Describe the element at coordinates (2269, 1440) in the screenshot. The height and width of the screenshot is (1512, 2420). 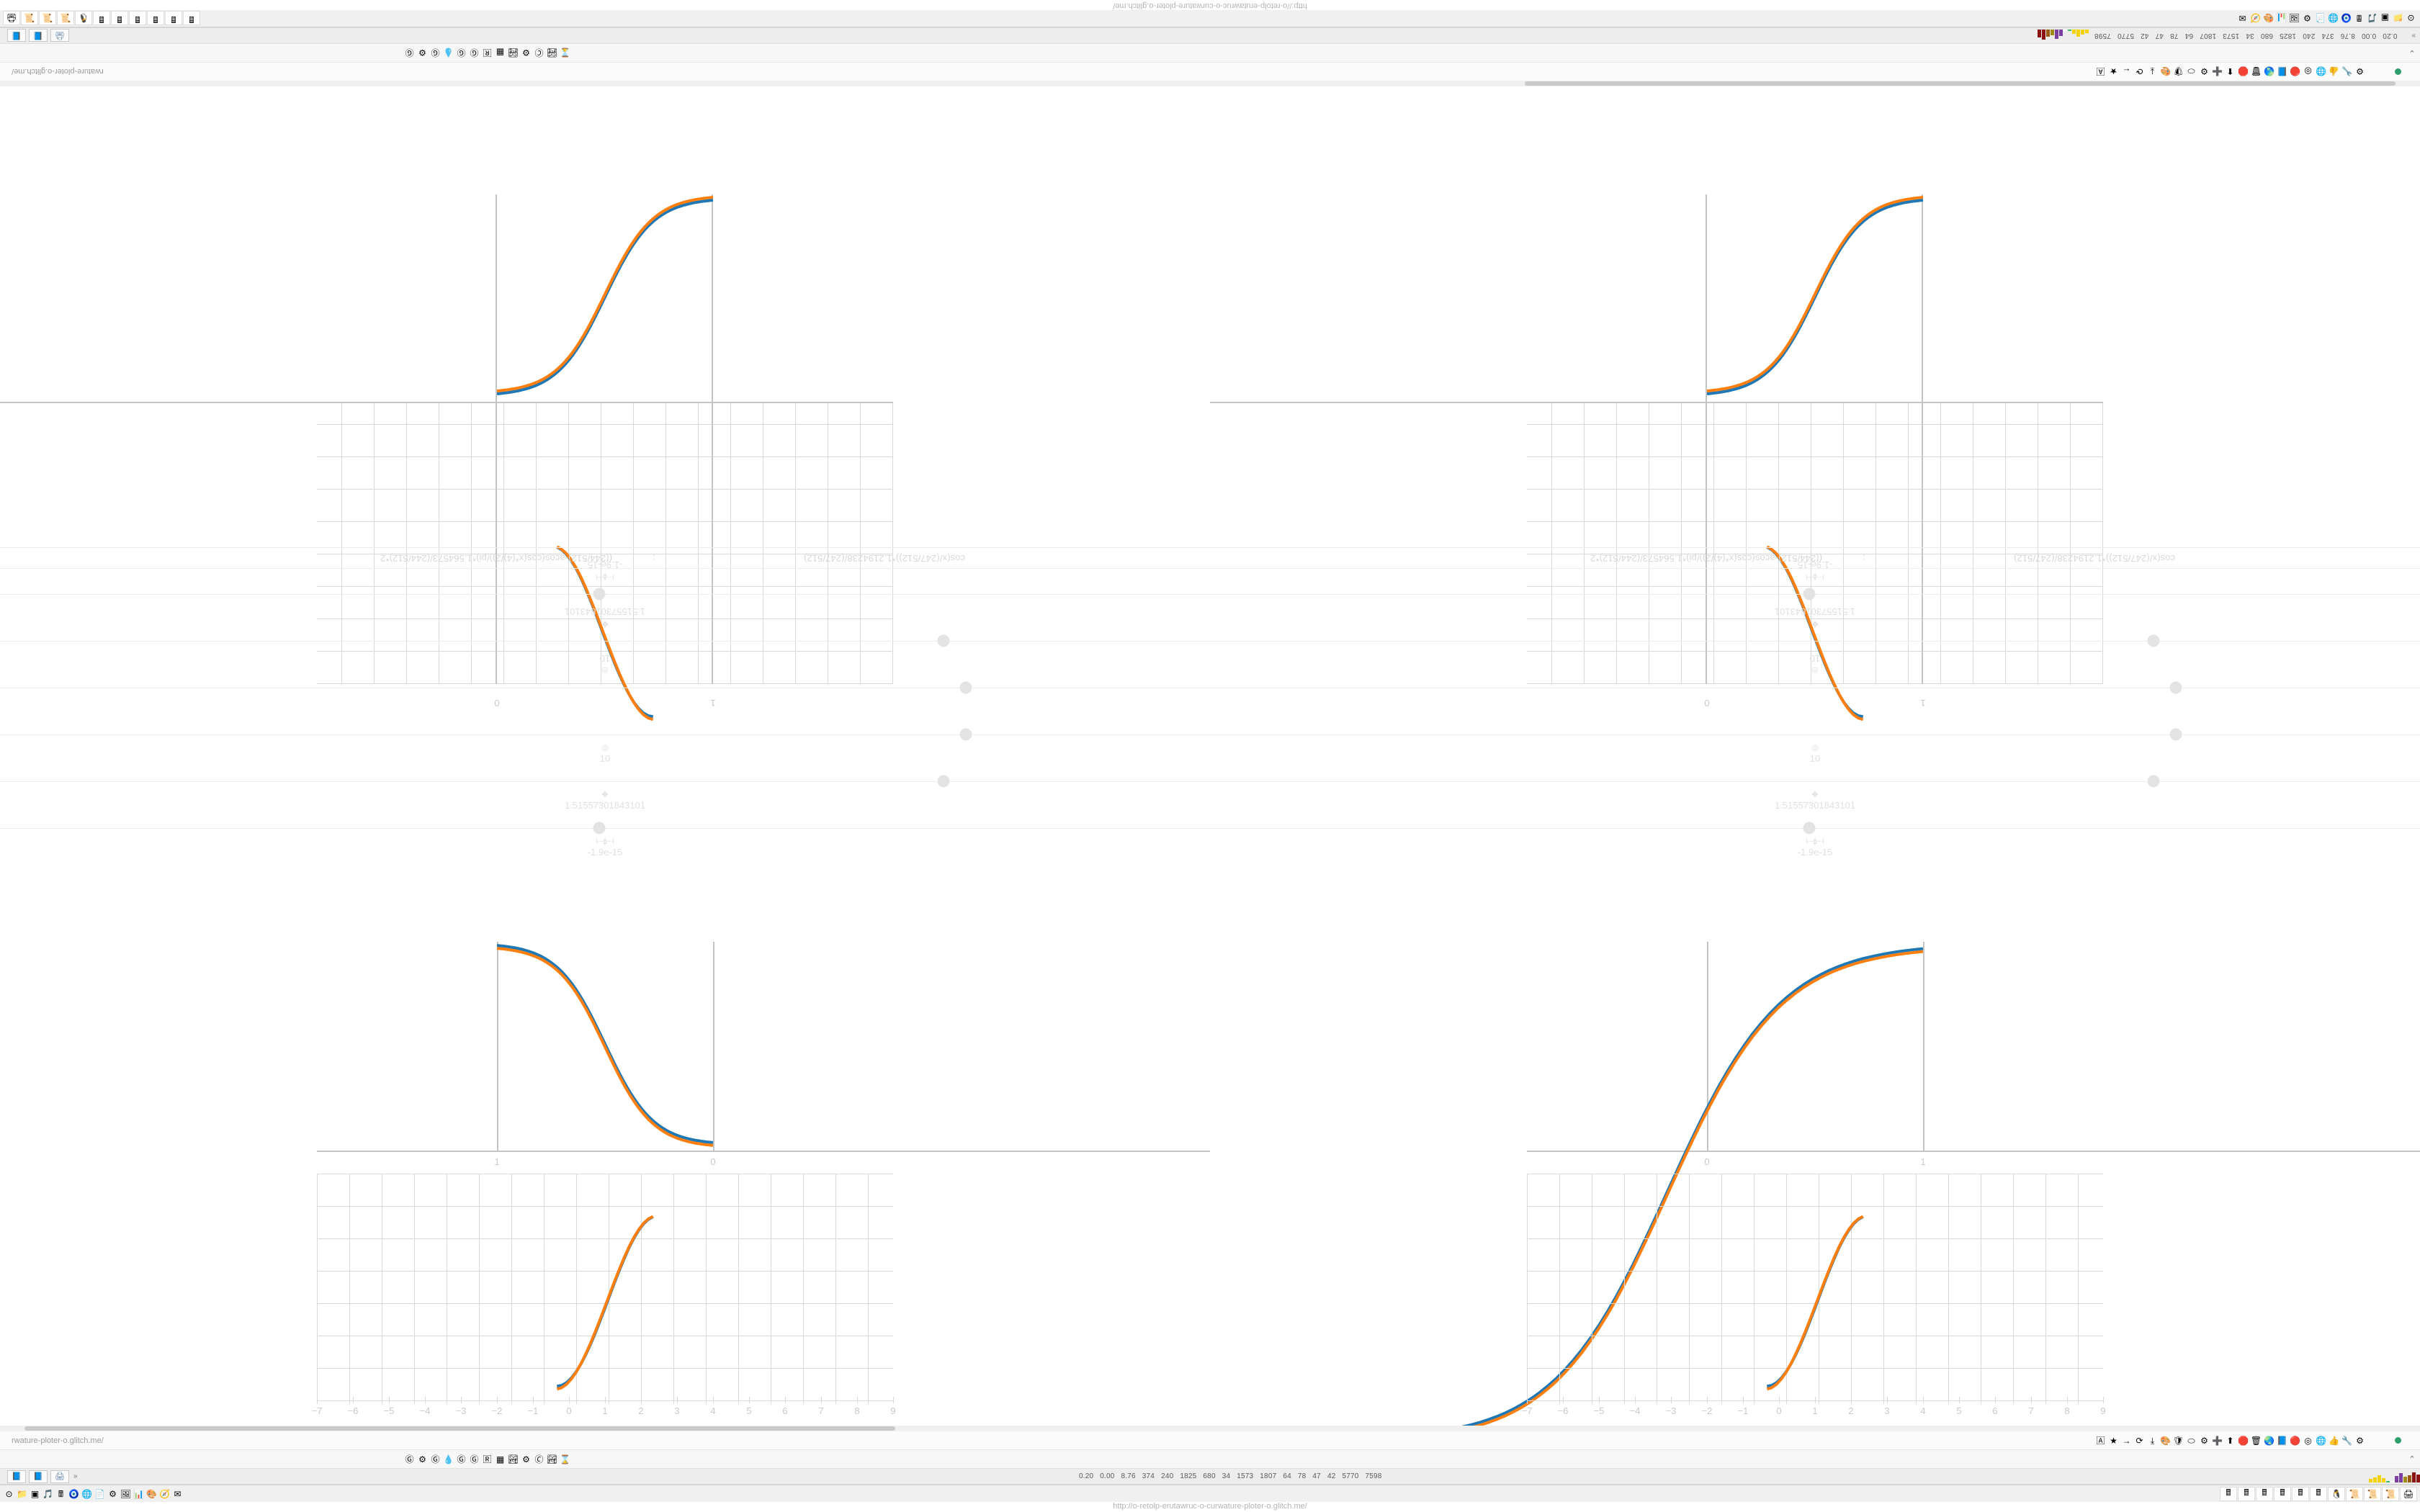
I see `globe-color-icon: 🌏` at that location.